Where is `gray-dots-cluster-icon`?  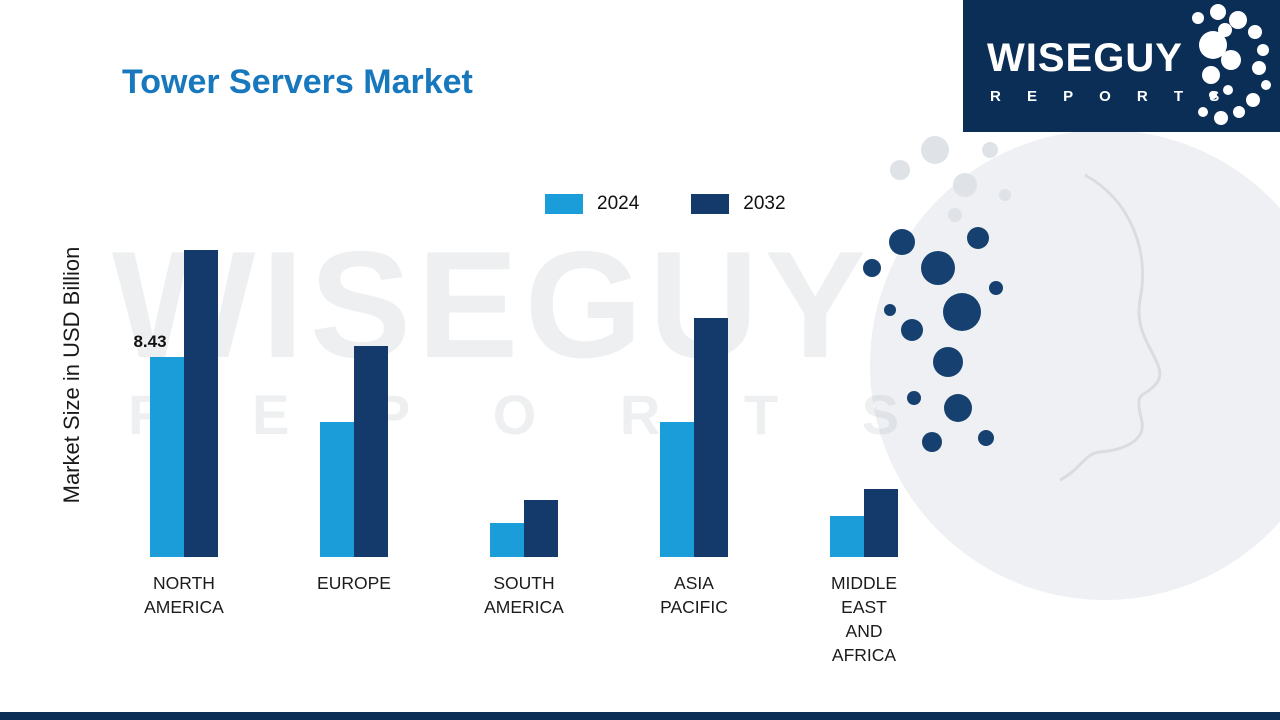 gray-dots-cluster-icon is located at coordinates (950, 179).